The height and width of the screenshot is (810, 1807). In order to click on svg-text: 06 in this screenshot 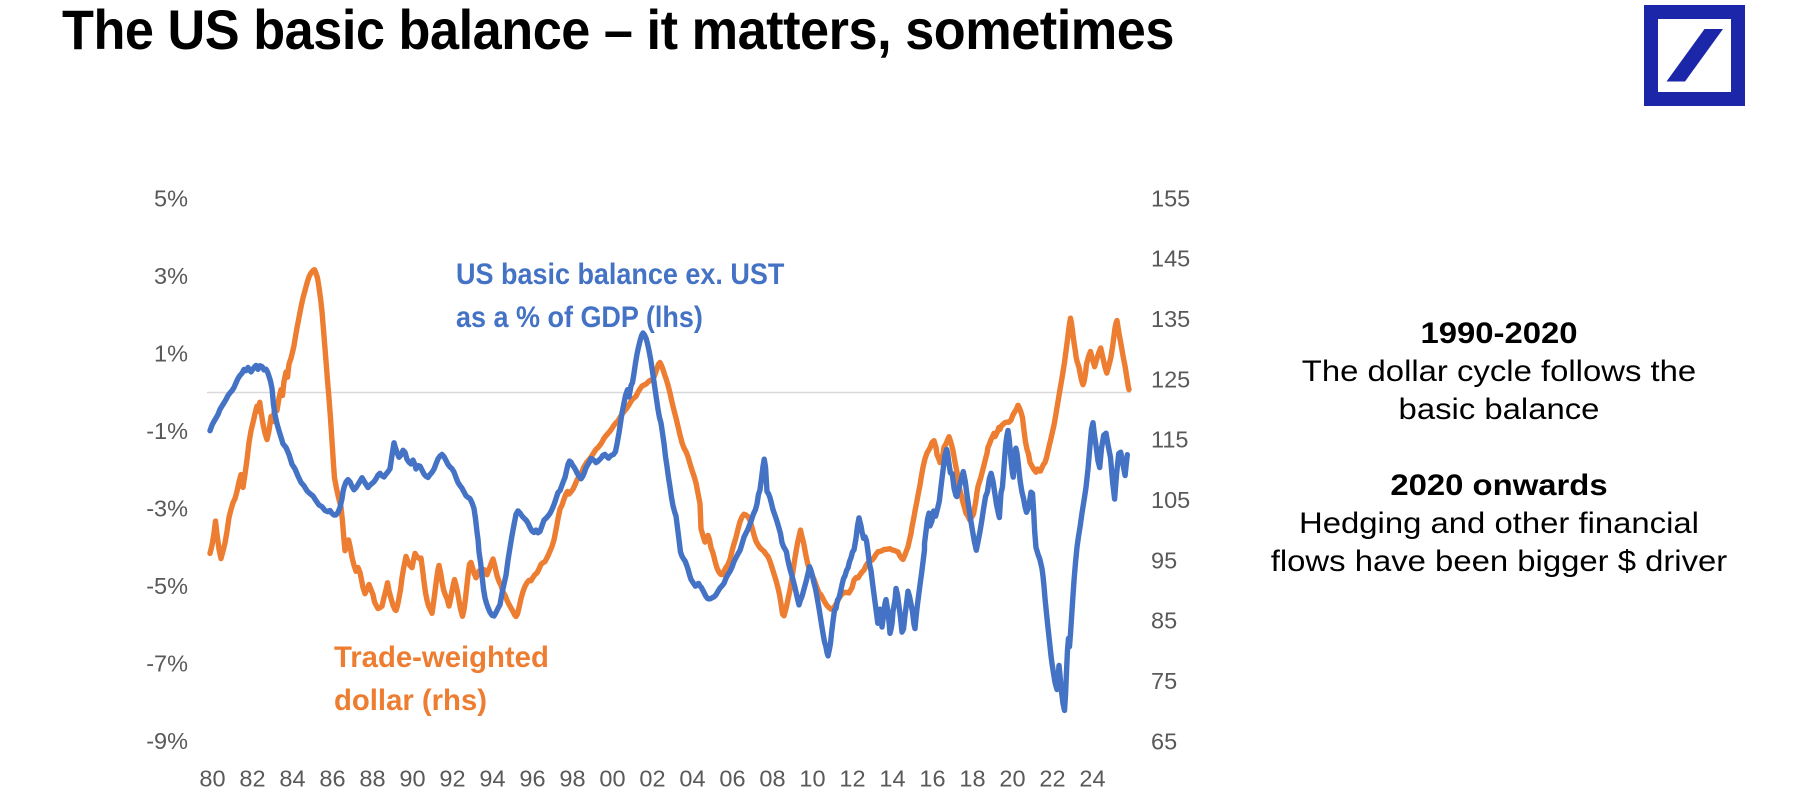, I will do `click(732, 779)`.